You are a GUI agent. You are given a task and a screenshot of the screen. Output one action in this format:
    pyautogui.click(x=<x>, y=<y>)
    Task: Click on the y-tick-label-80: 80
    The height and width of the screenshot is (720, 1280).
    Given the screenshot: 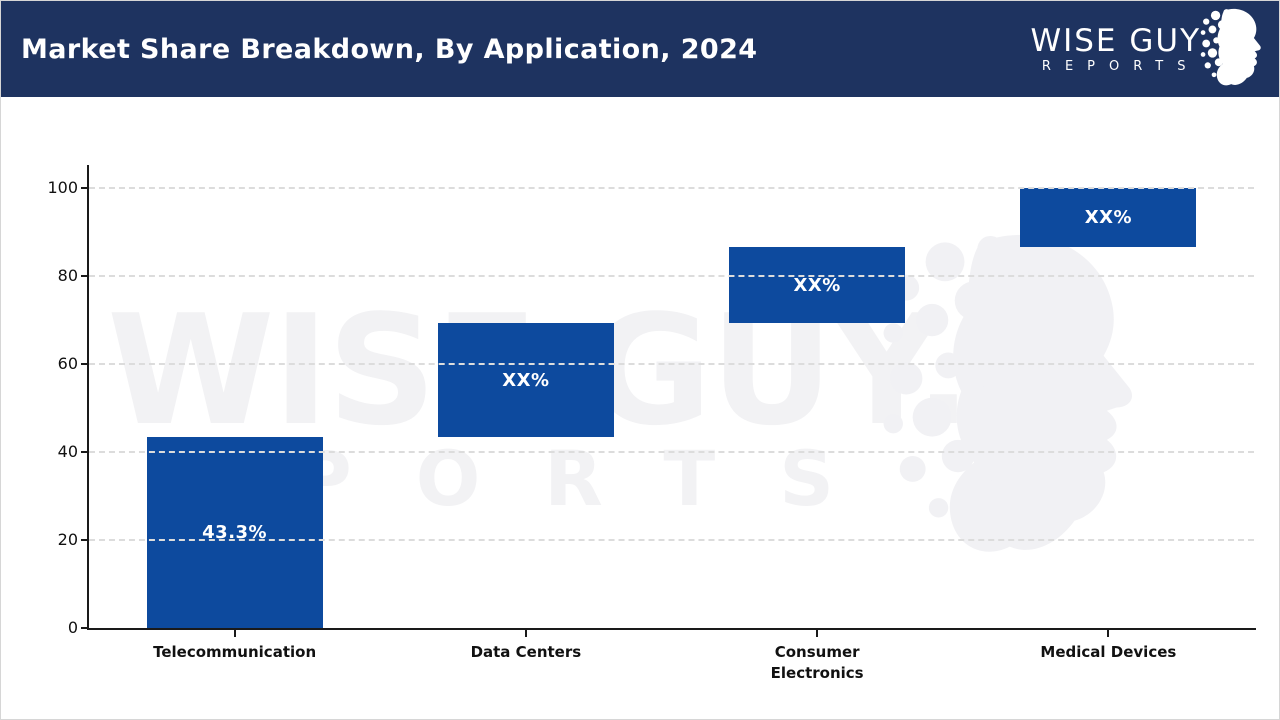 What is the action you would take?
    pyautogui.click(x=67, y=275)
    